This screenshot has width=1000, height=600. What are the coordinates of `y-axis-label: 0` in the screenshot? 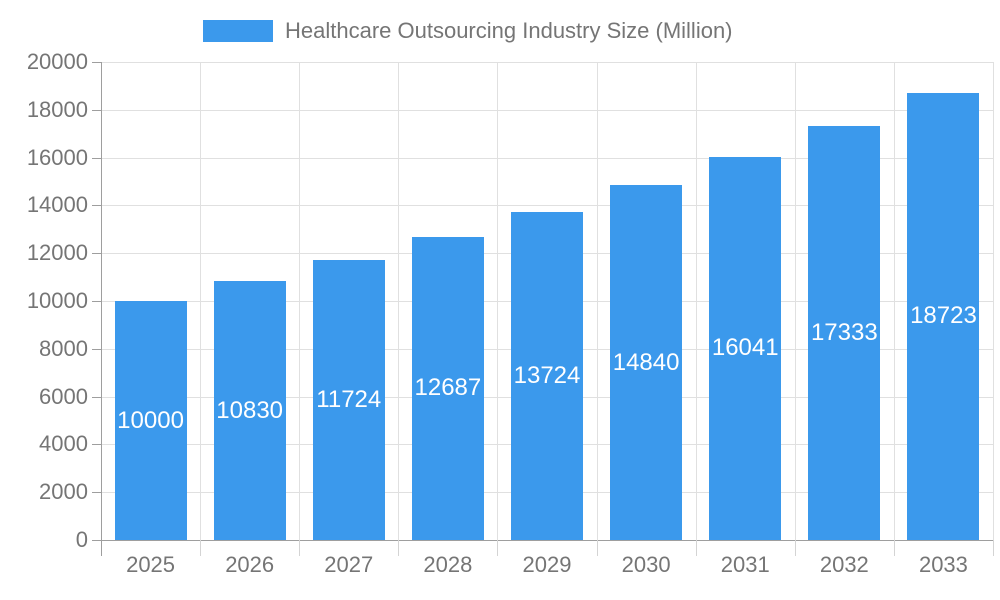 It's located at (81, 539).